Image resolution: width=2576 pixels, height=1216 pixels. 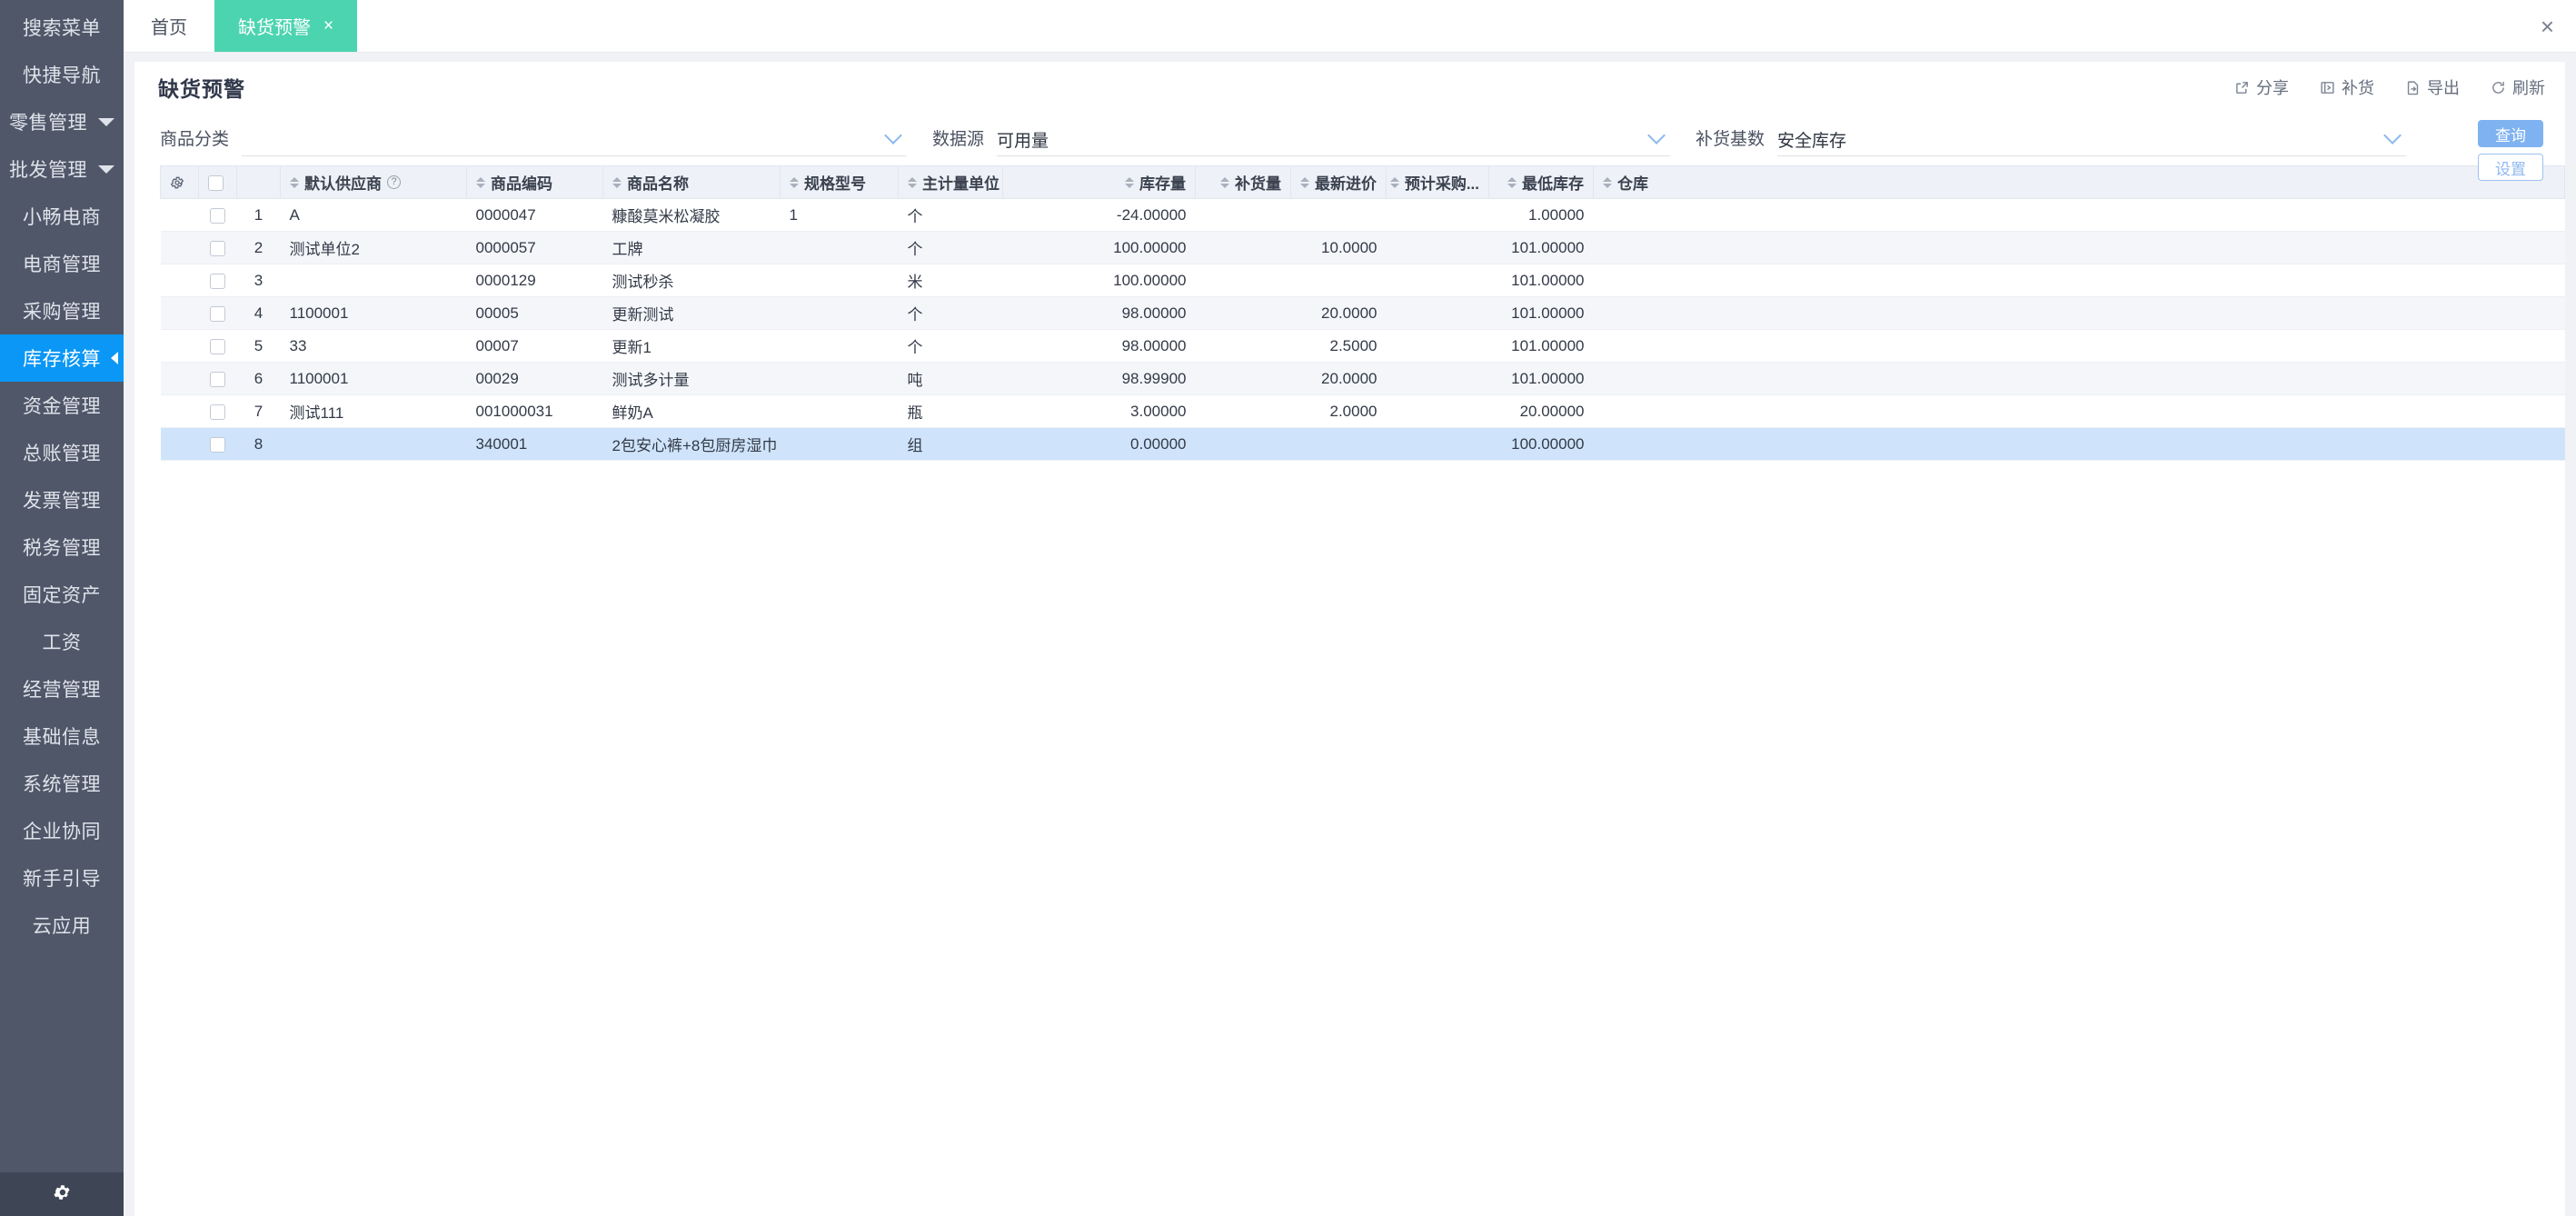 What do you see at coordinates (62, 452) in the screenshot?
I see `sidebar-item-9: 总账管理` at bounding box center [62, 452].